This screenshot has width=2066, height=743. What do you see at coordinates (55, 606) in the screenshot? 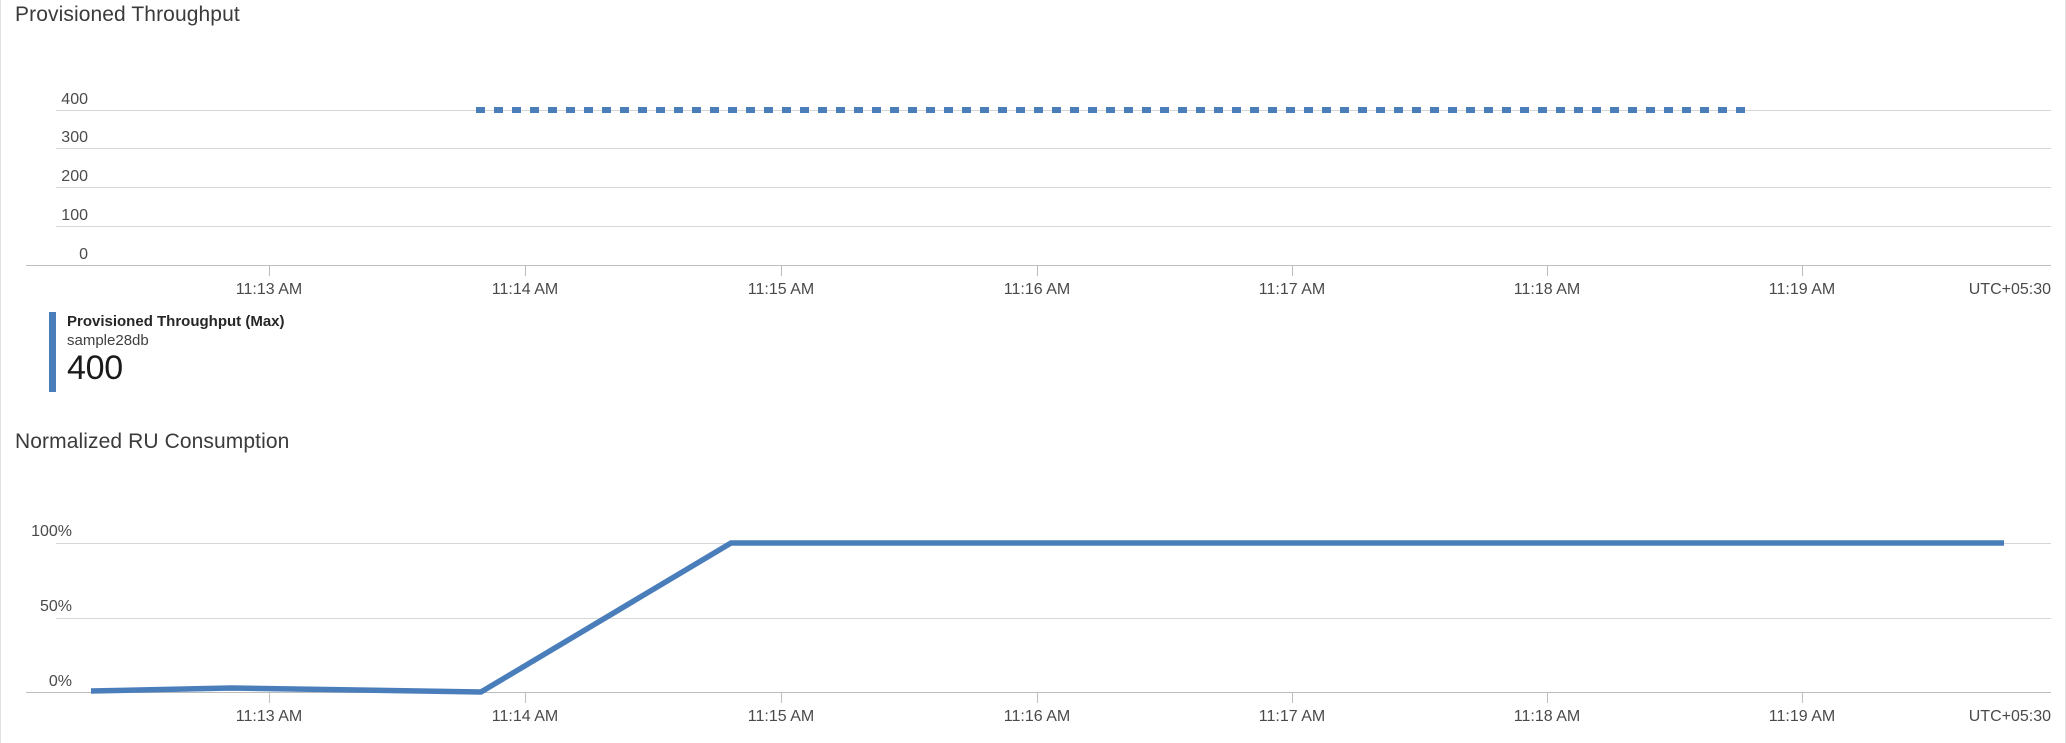
I see `ytick-label-50pct: 50%` at bounding box center [55, 606].